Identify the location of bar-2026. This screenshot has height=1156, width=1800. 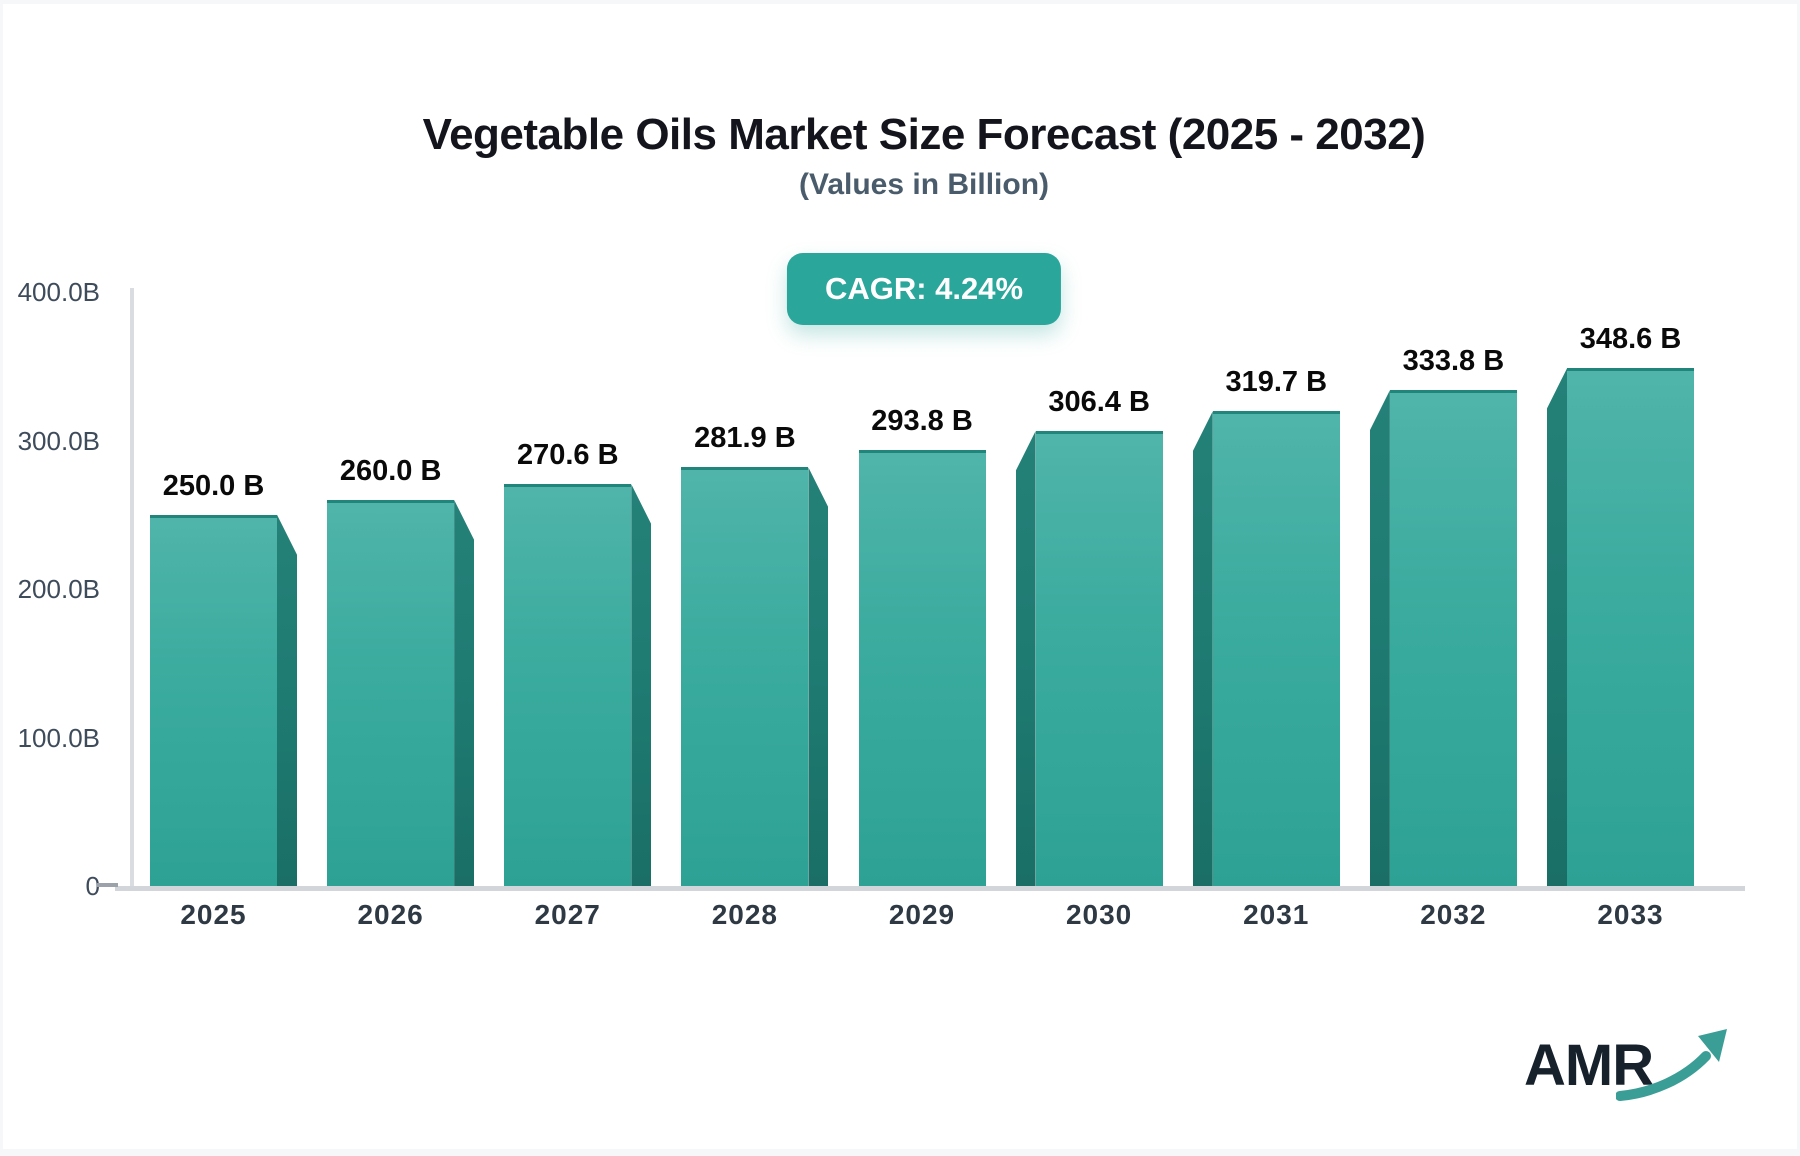
(391, 692).